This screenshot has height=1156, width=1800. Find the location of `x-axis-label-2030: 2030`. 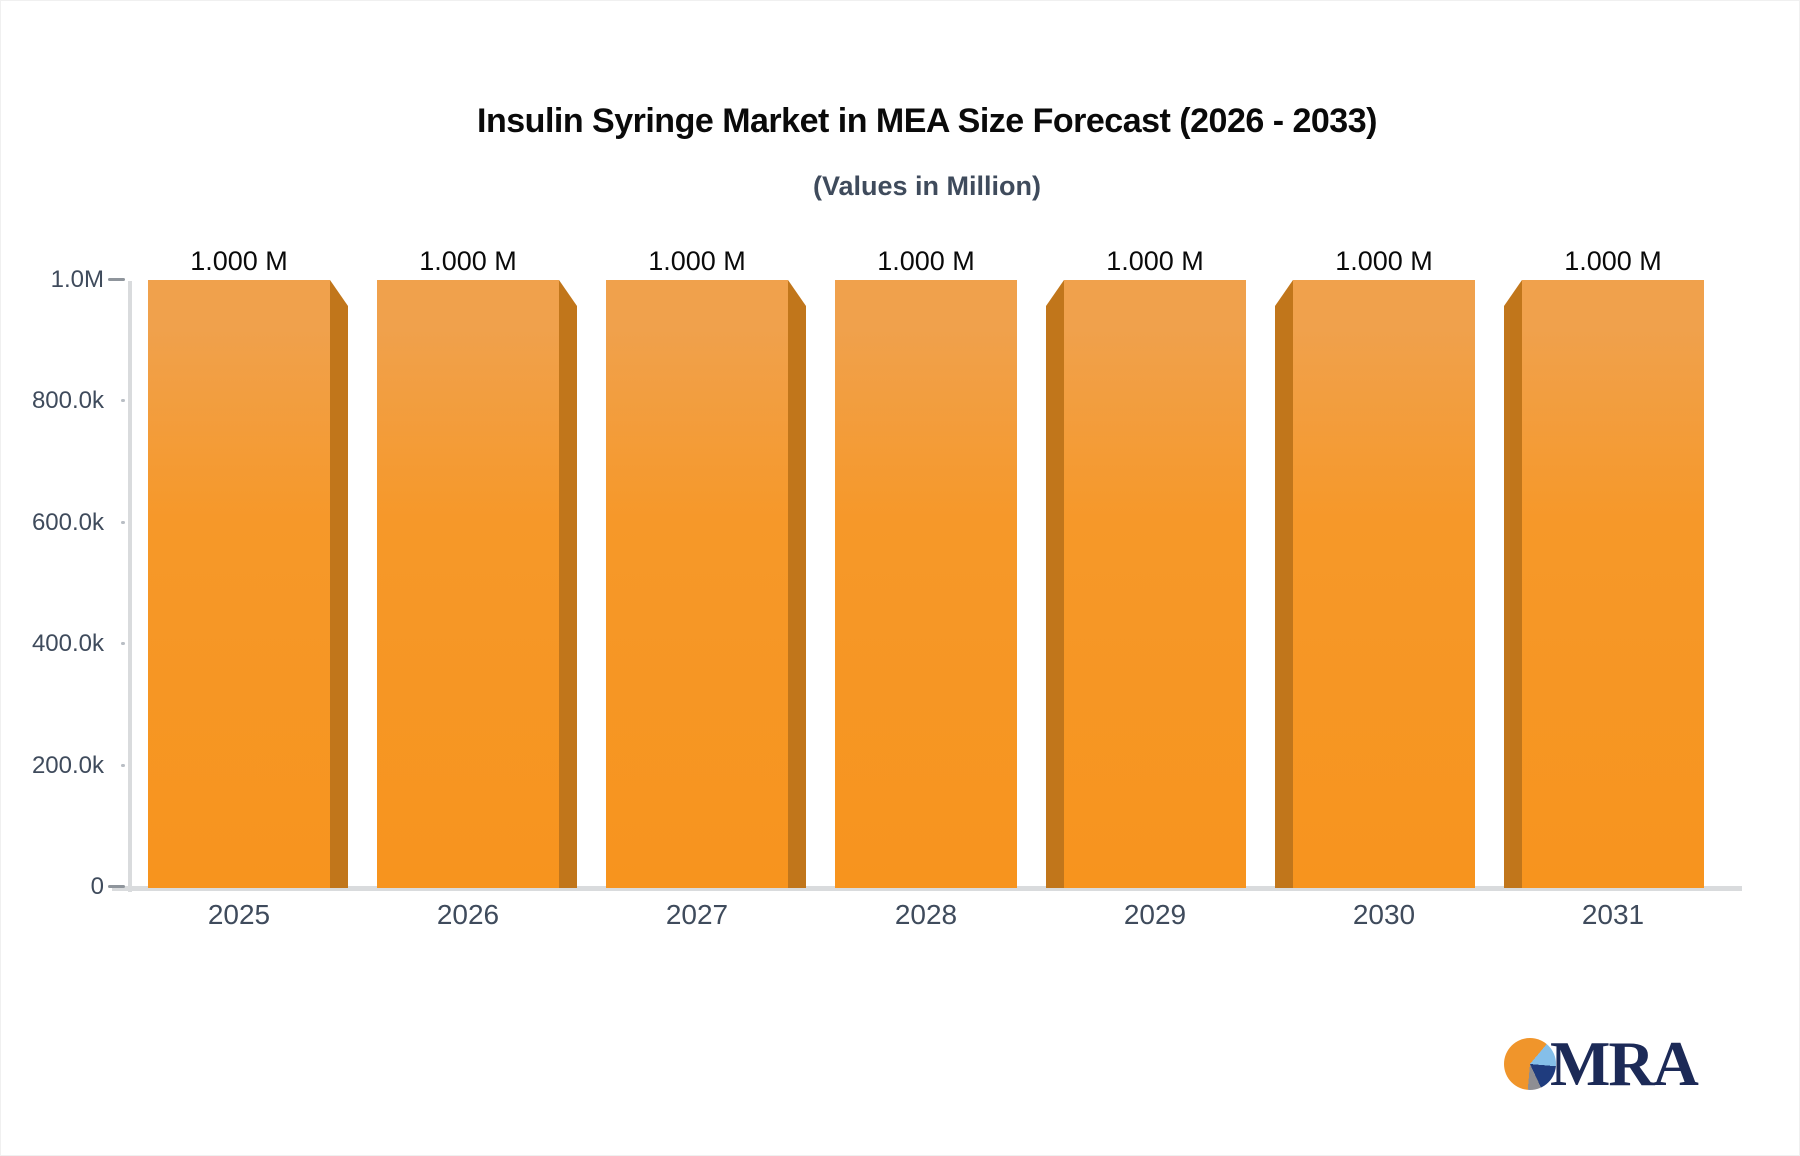

x-axis-label-2030: 2030 is located at coordinates (1384, 914).